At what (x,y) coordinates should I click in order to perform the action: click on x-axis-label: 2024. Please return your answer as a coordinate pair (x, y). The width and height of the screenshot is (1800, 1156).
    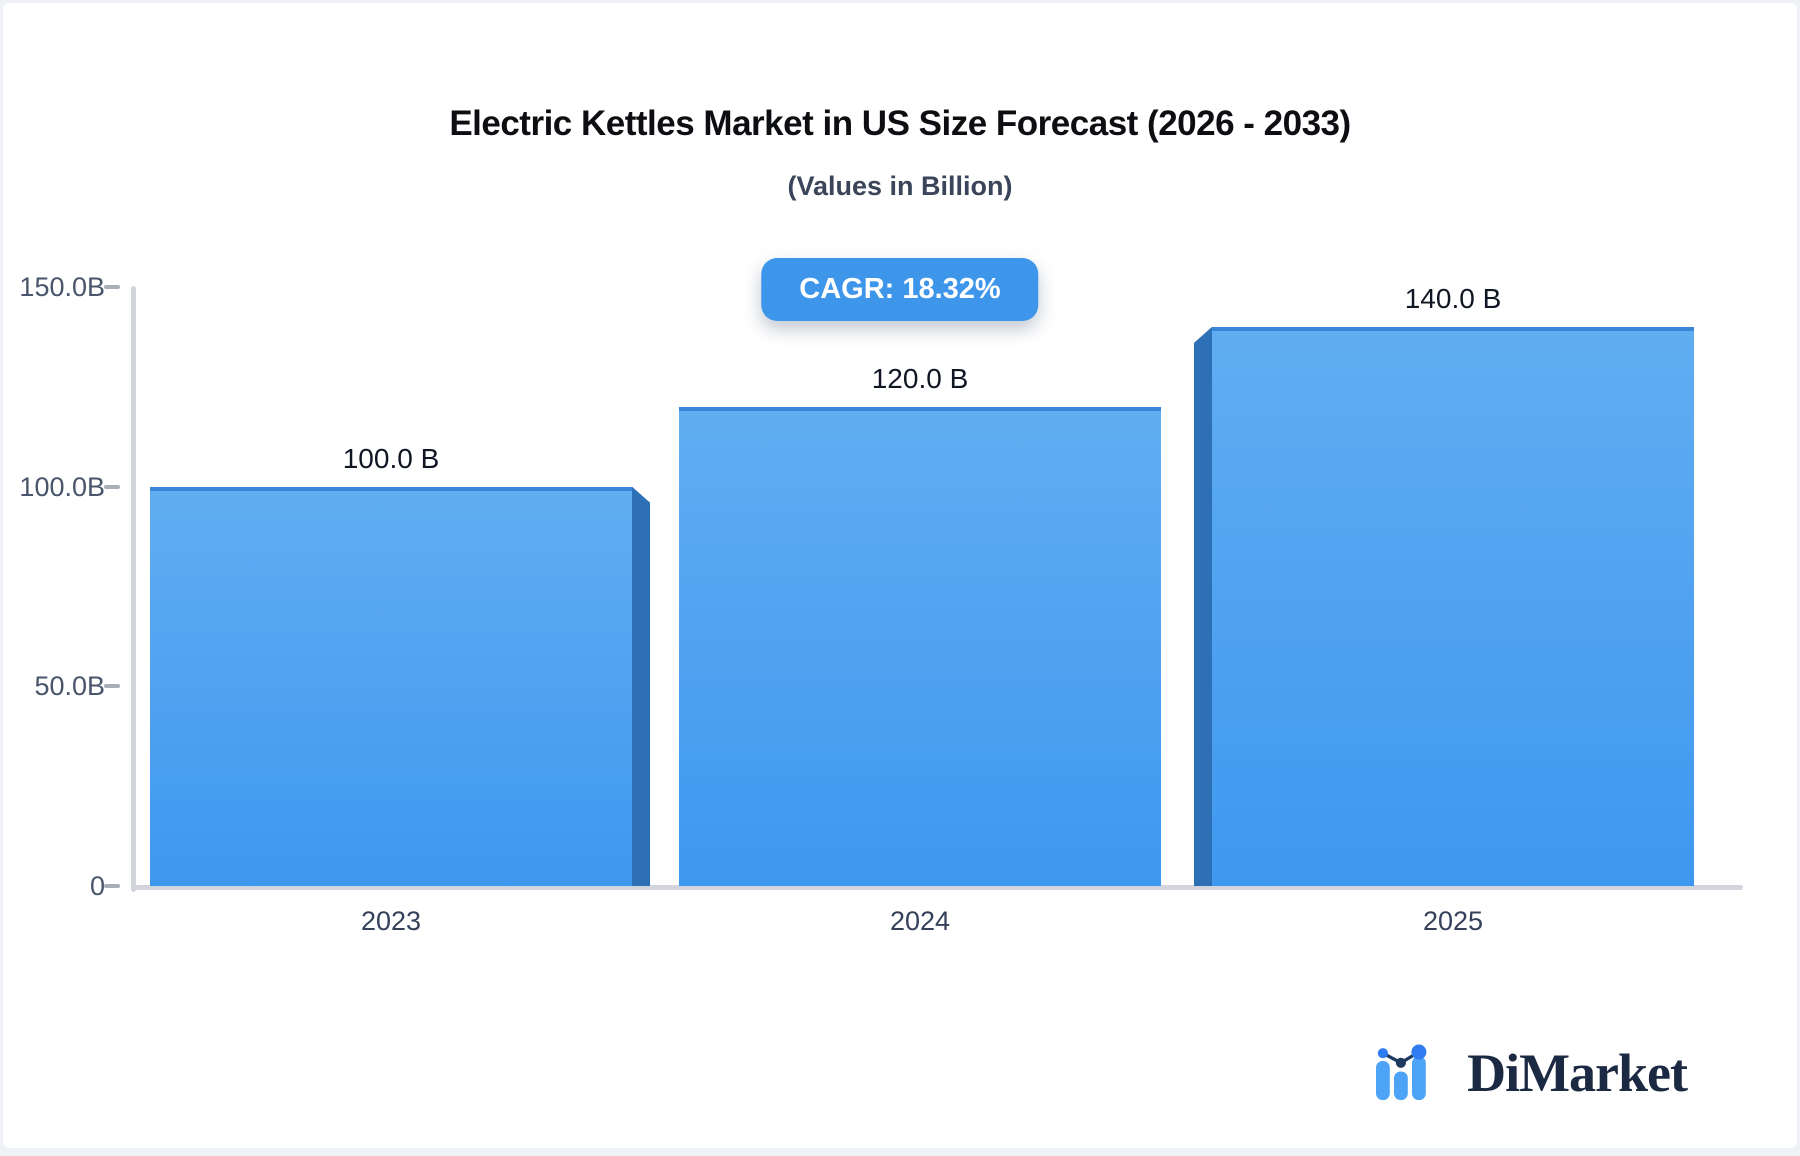
    Looking at the image, I should click on (920, 921).